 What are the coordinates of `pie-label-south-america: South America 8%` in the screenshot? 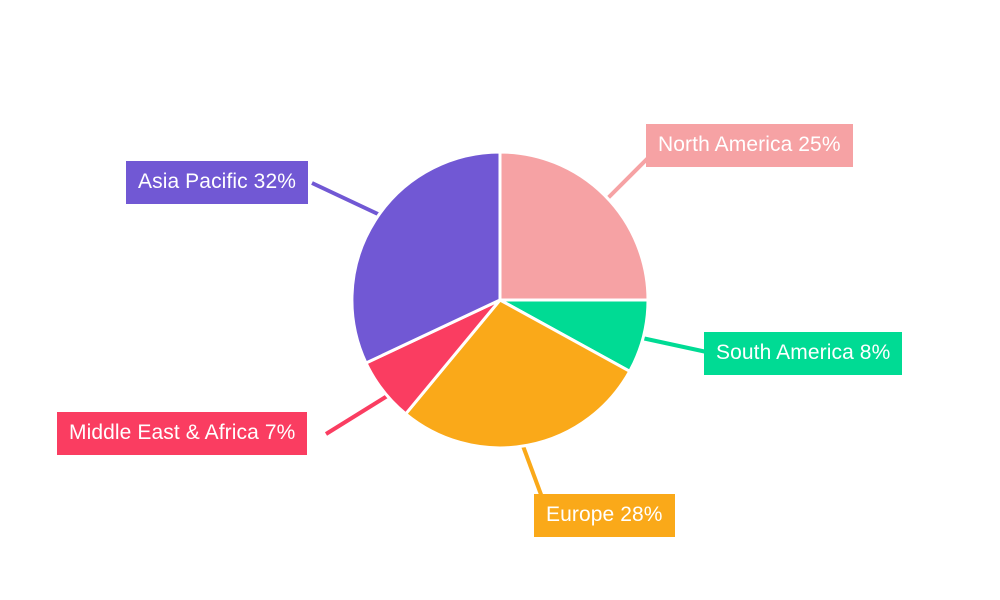 It's located at (803, 353).